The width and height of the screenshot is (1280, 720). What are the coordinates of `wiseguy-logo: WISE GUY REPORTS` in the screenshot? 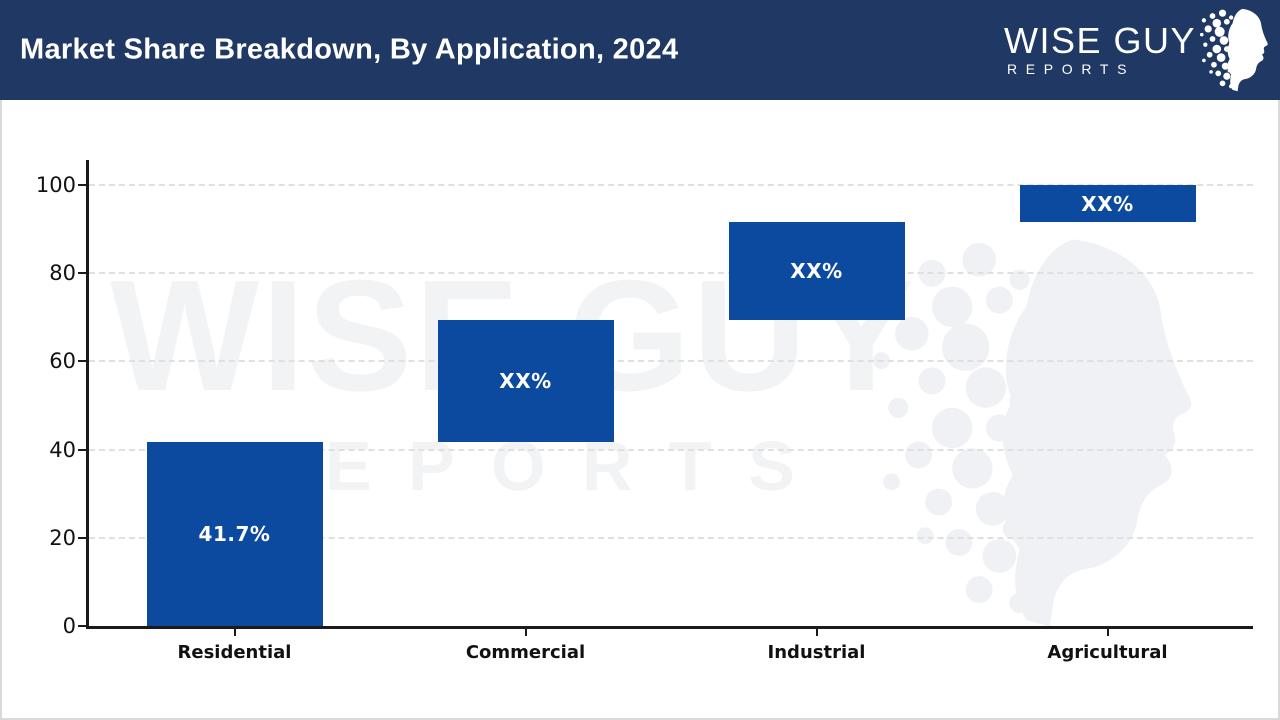 It's located at (1137, 49).